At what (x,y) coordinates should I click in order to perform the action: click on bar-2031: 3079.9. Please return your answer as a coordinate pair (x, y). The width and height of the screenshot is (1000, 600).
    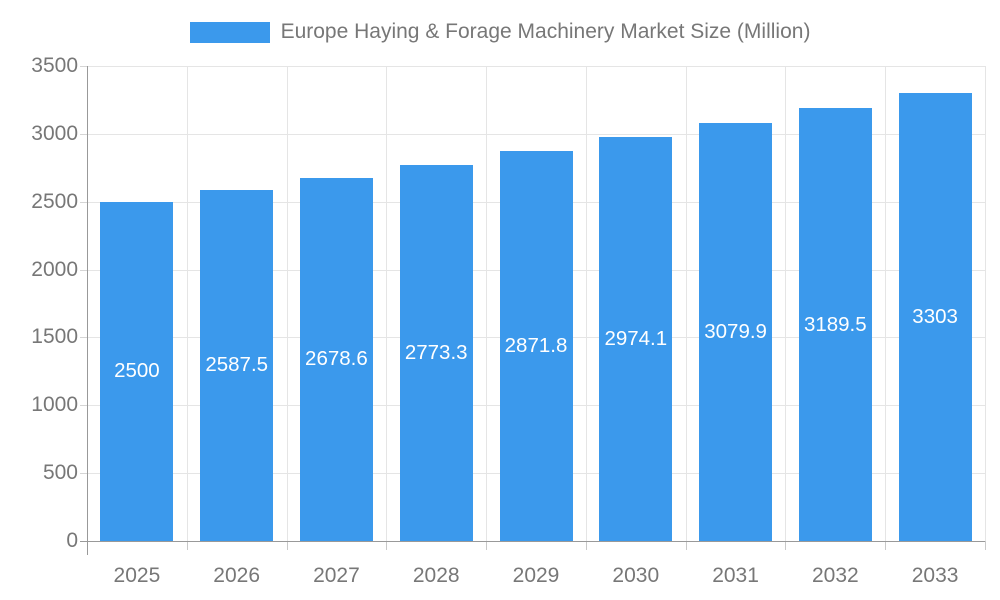
    Looking at the image, I should click on (736, 332).